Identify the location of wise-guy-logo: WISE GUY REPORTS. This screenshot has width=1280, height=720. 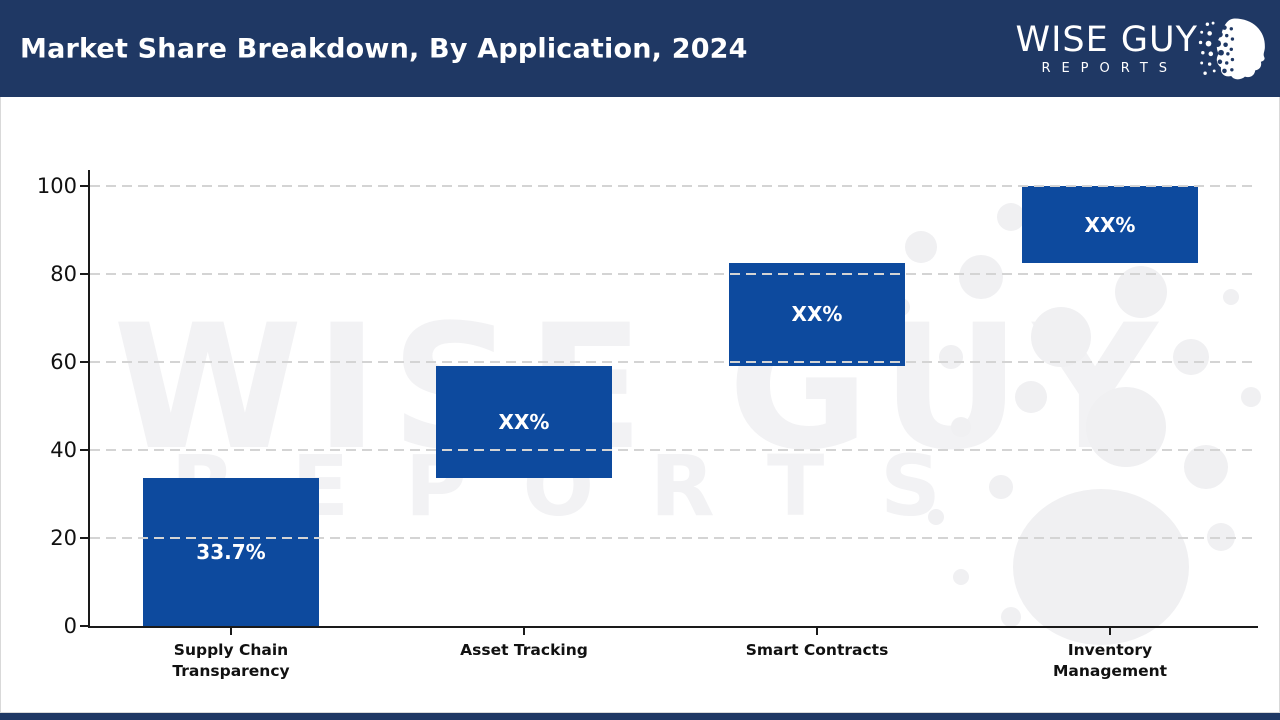
(1142, 49).